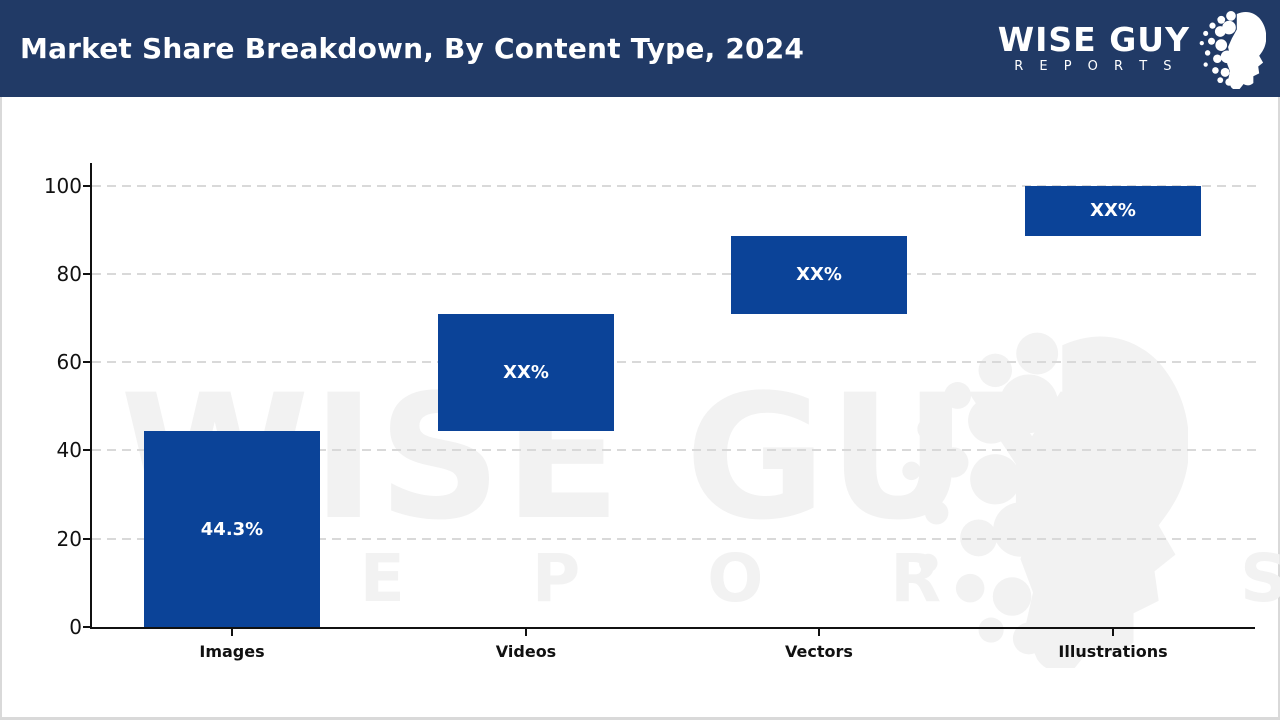 The image size is (1280, 720). What do you see at coordinates (731, 578) in the screenshot?
I see `watermark-line2: R E P O R T S` at bounding box center [731, 578].